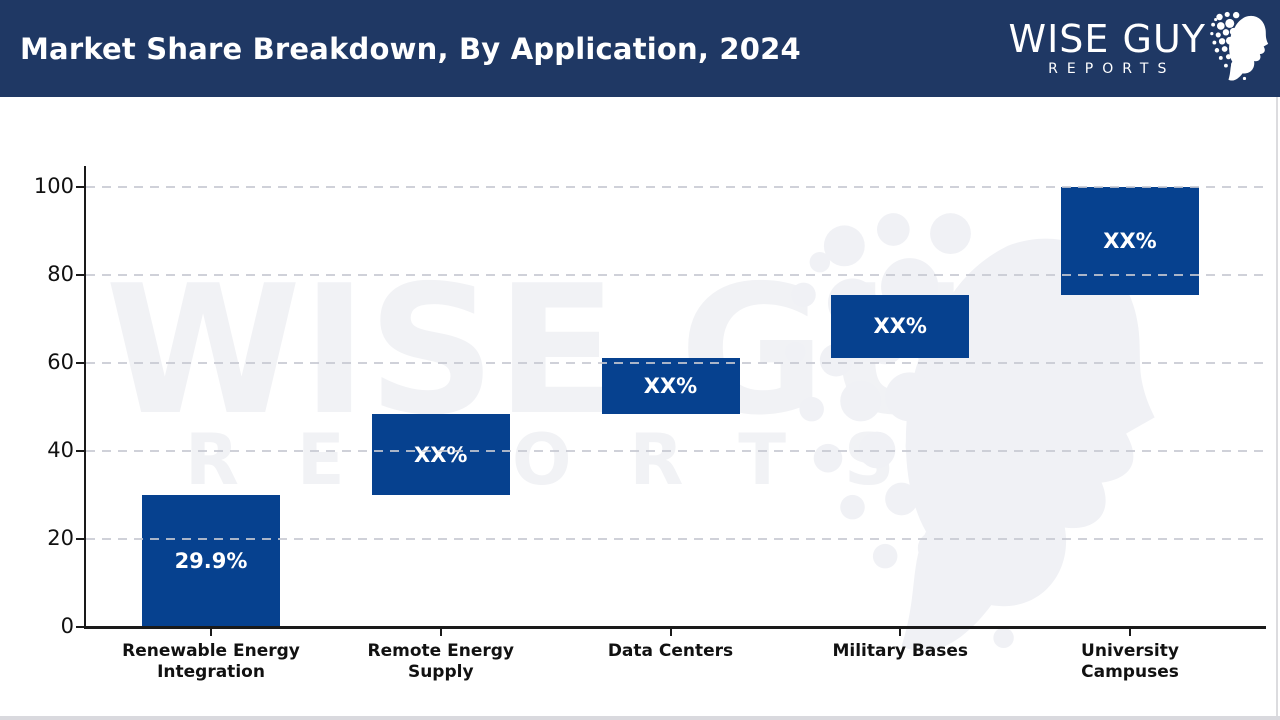  What do you see at coordinates (53, 186) in the screenshot?
I see `y-tick-label-100: 100` at bounding box center [53, 186].